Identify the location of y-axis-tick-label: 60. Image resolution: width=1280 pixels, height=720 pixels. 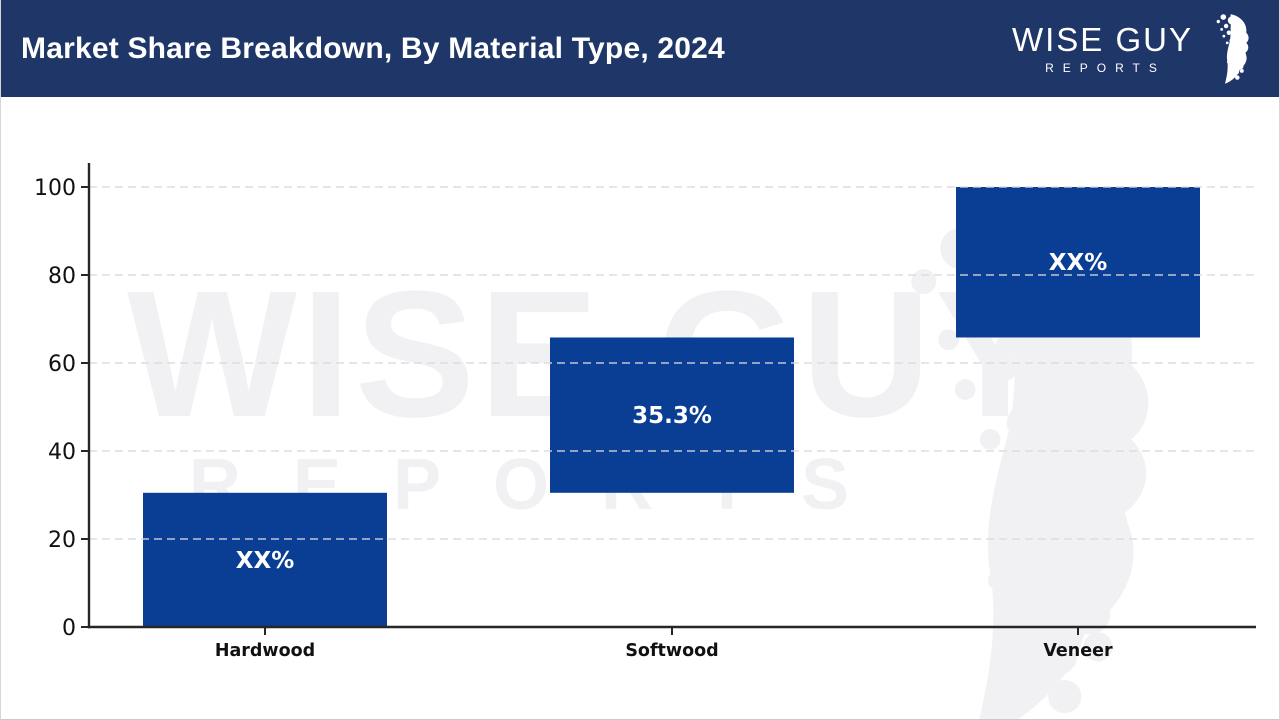
(62, 364).